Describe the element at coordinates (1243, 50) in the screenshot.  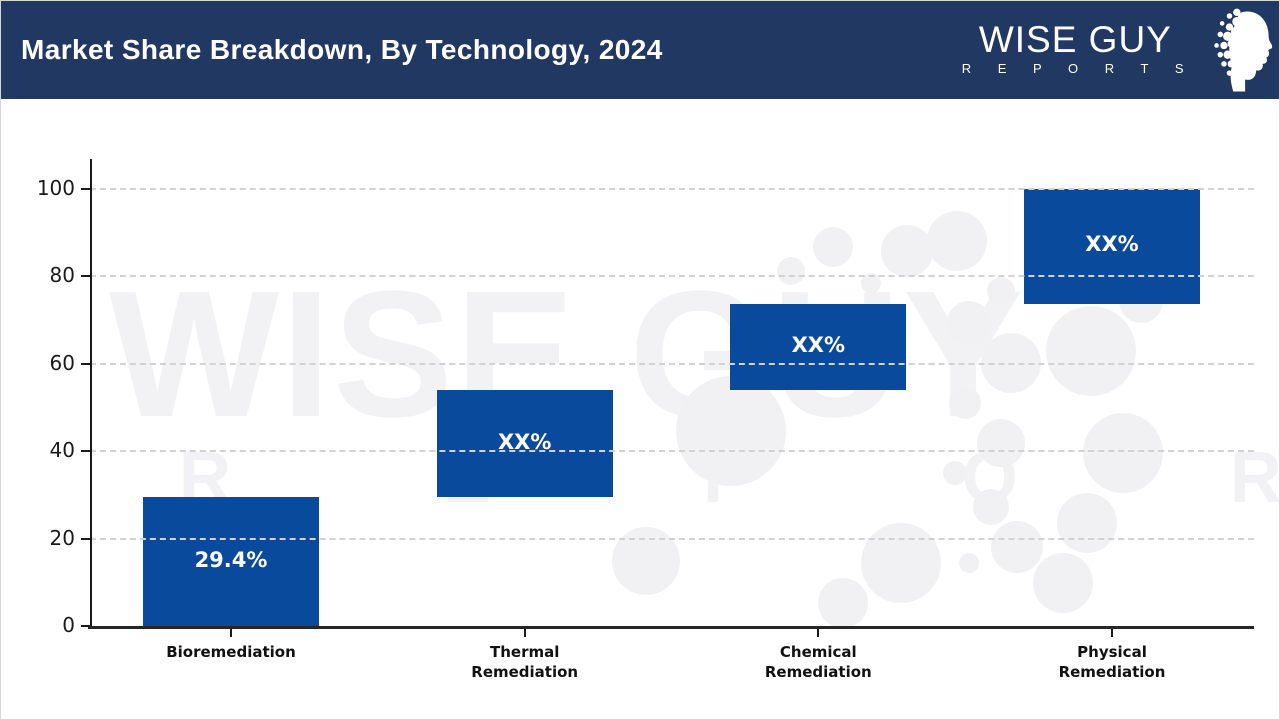
I see `dotted-head-icon` at that location.